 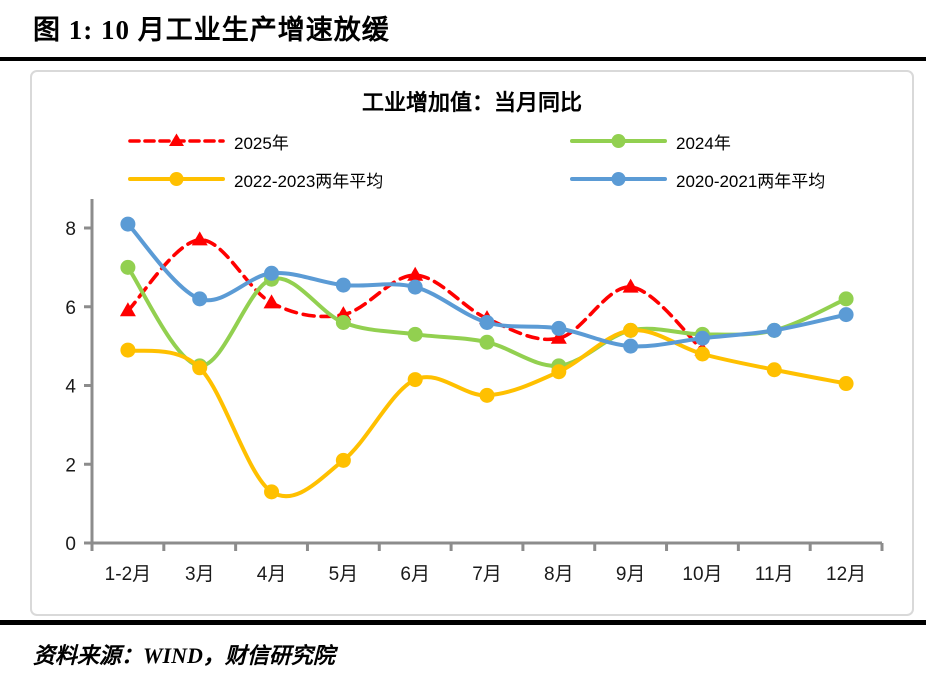 I want to click on divider-bottom, so click(x=463, y=622).